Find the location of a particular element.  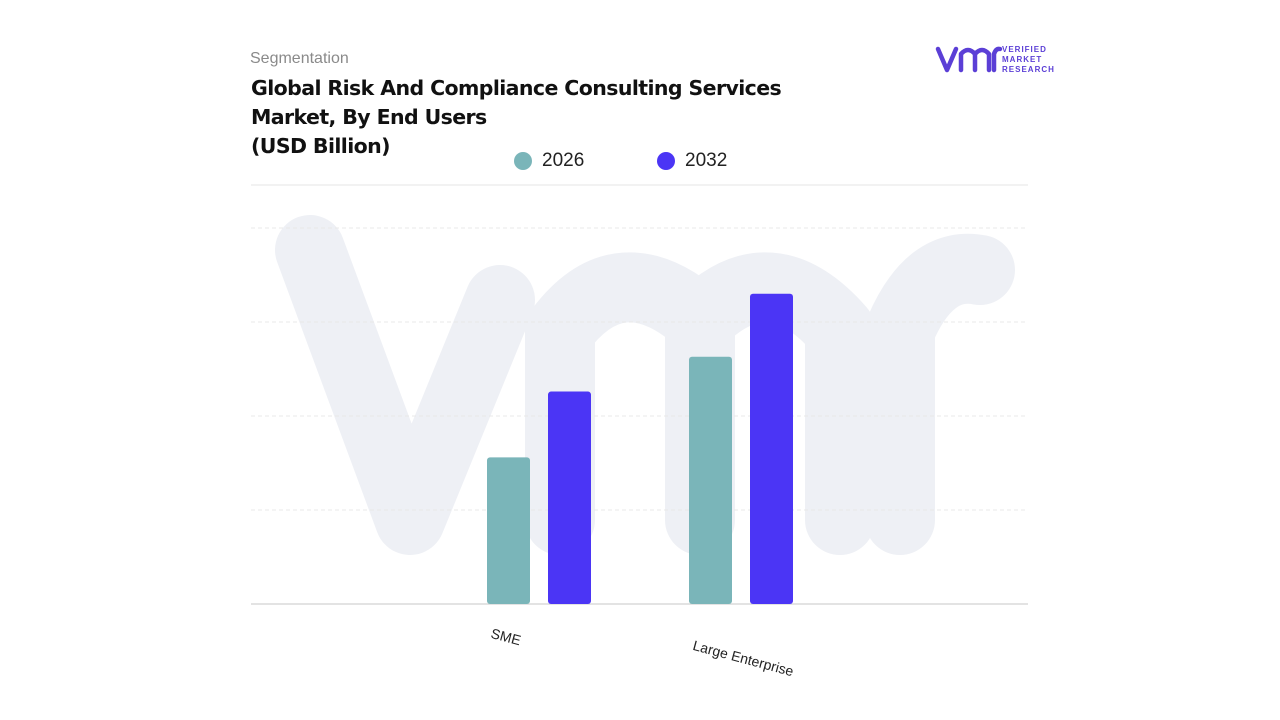

logo-text: MARKET is located at coordinates (1022, 59).